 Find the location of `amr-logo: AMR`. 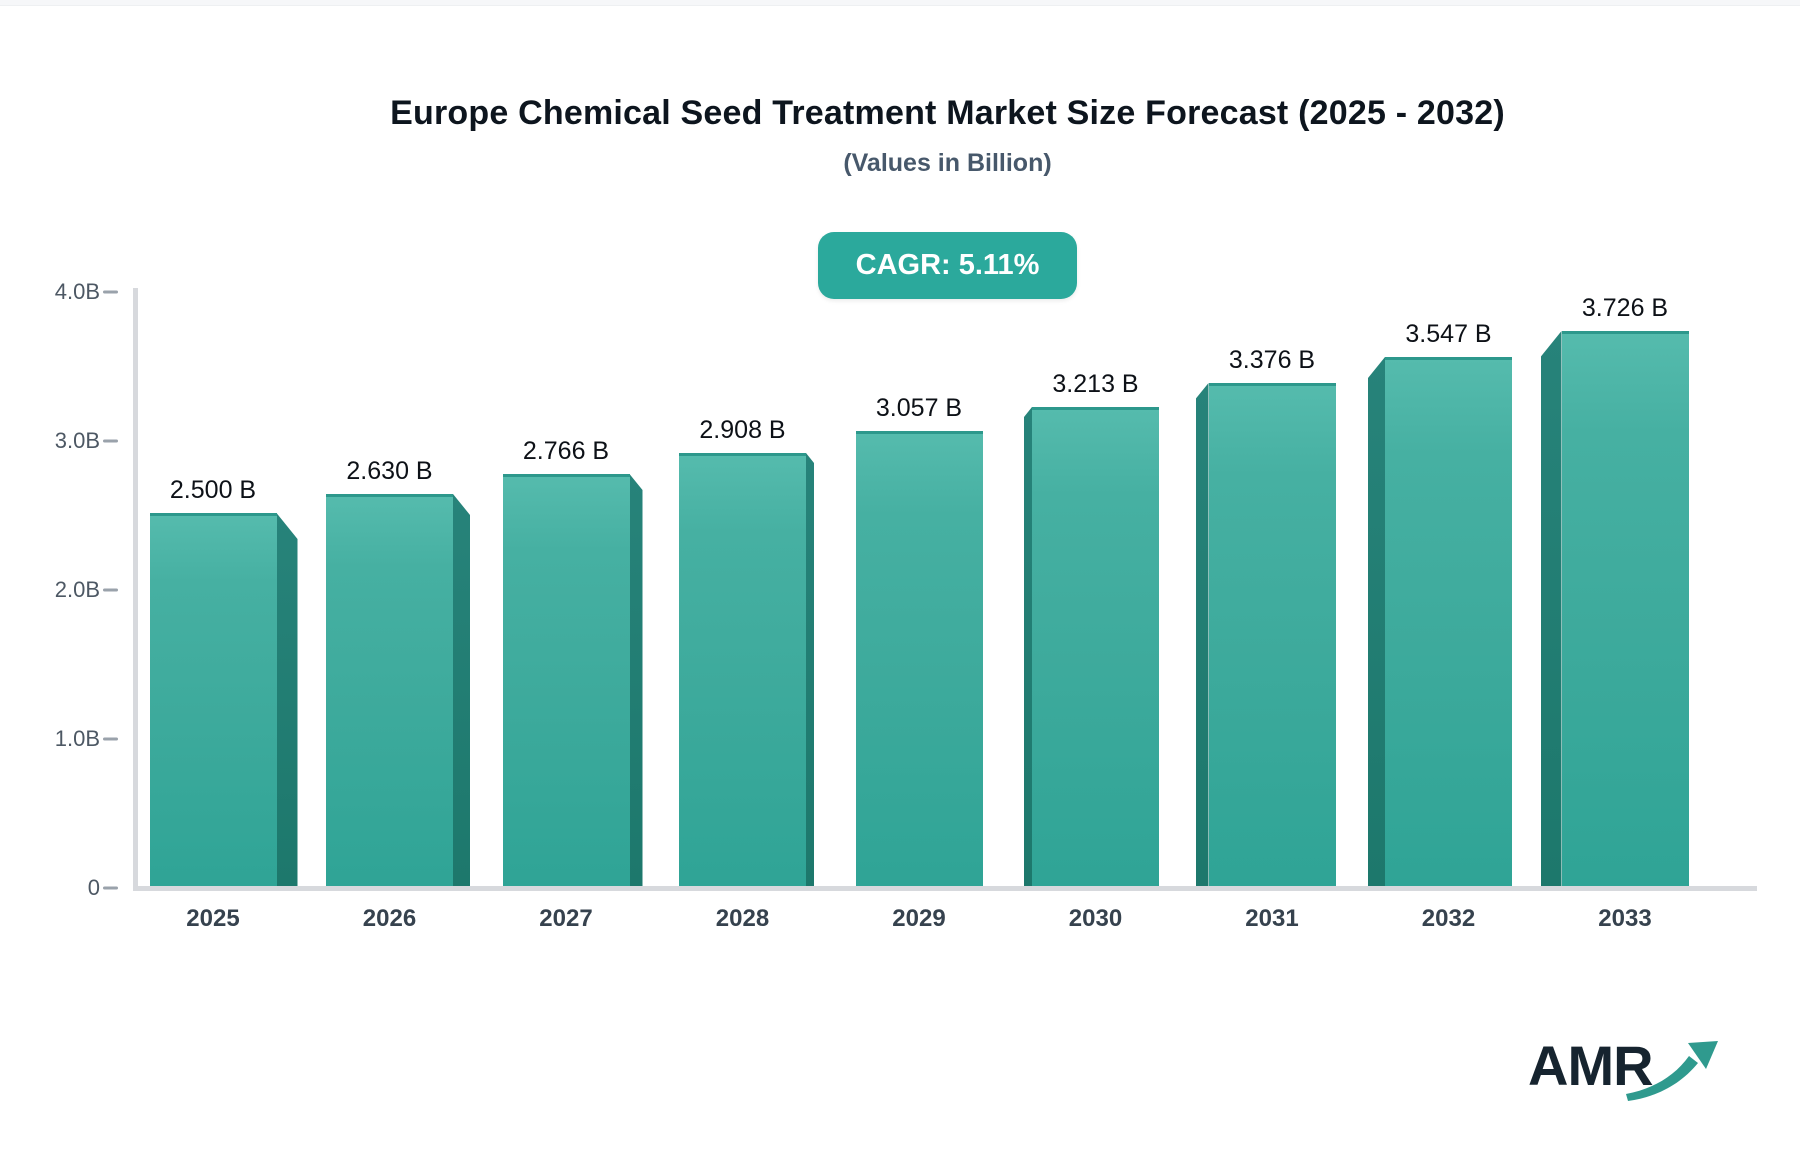

amr-logo: AMR is located at coordinates (1623, 1073).